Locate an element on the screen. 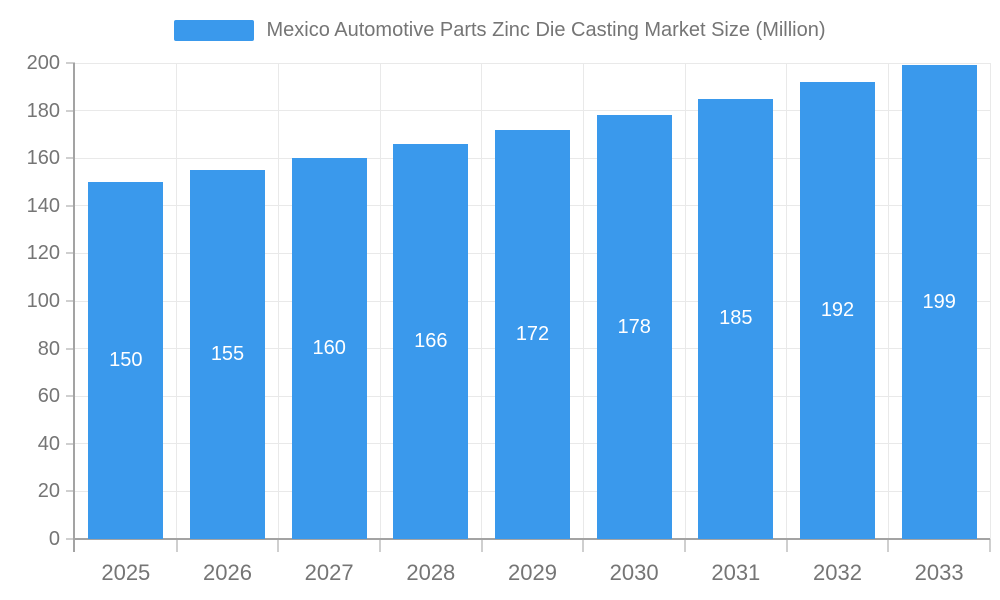  bar: 150 is located at coordinates (126, 360).